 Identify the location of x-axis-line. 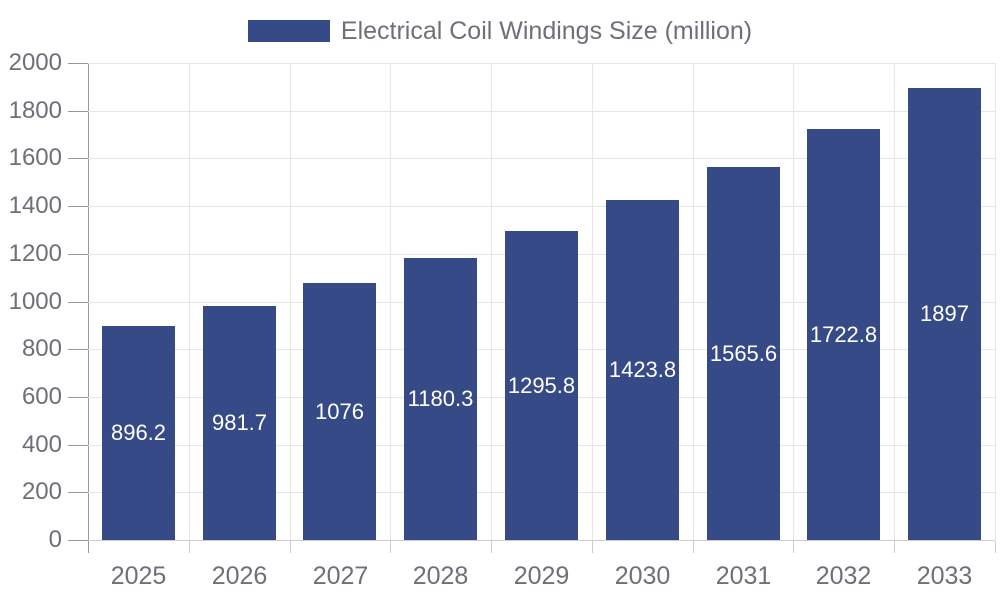
(541, 540).